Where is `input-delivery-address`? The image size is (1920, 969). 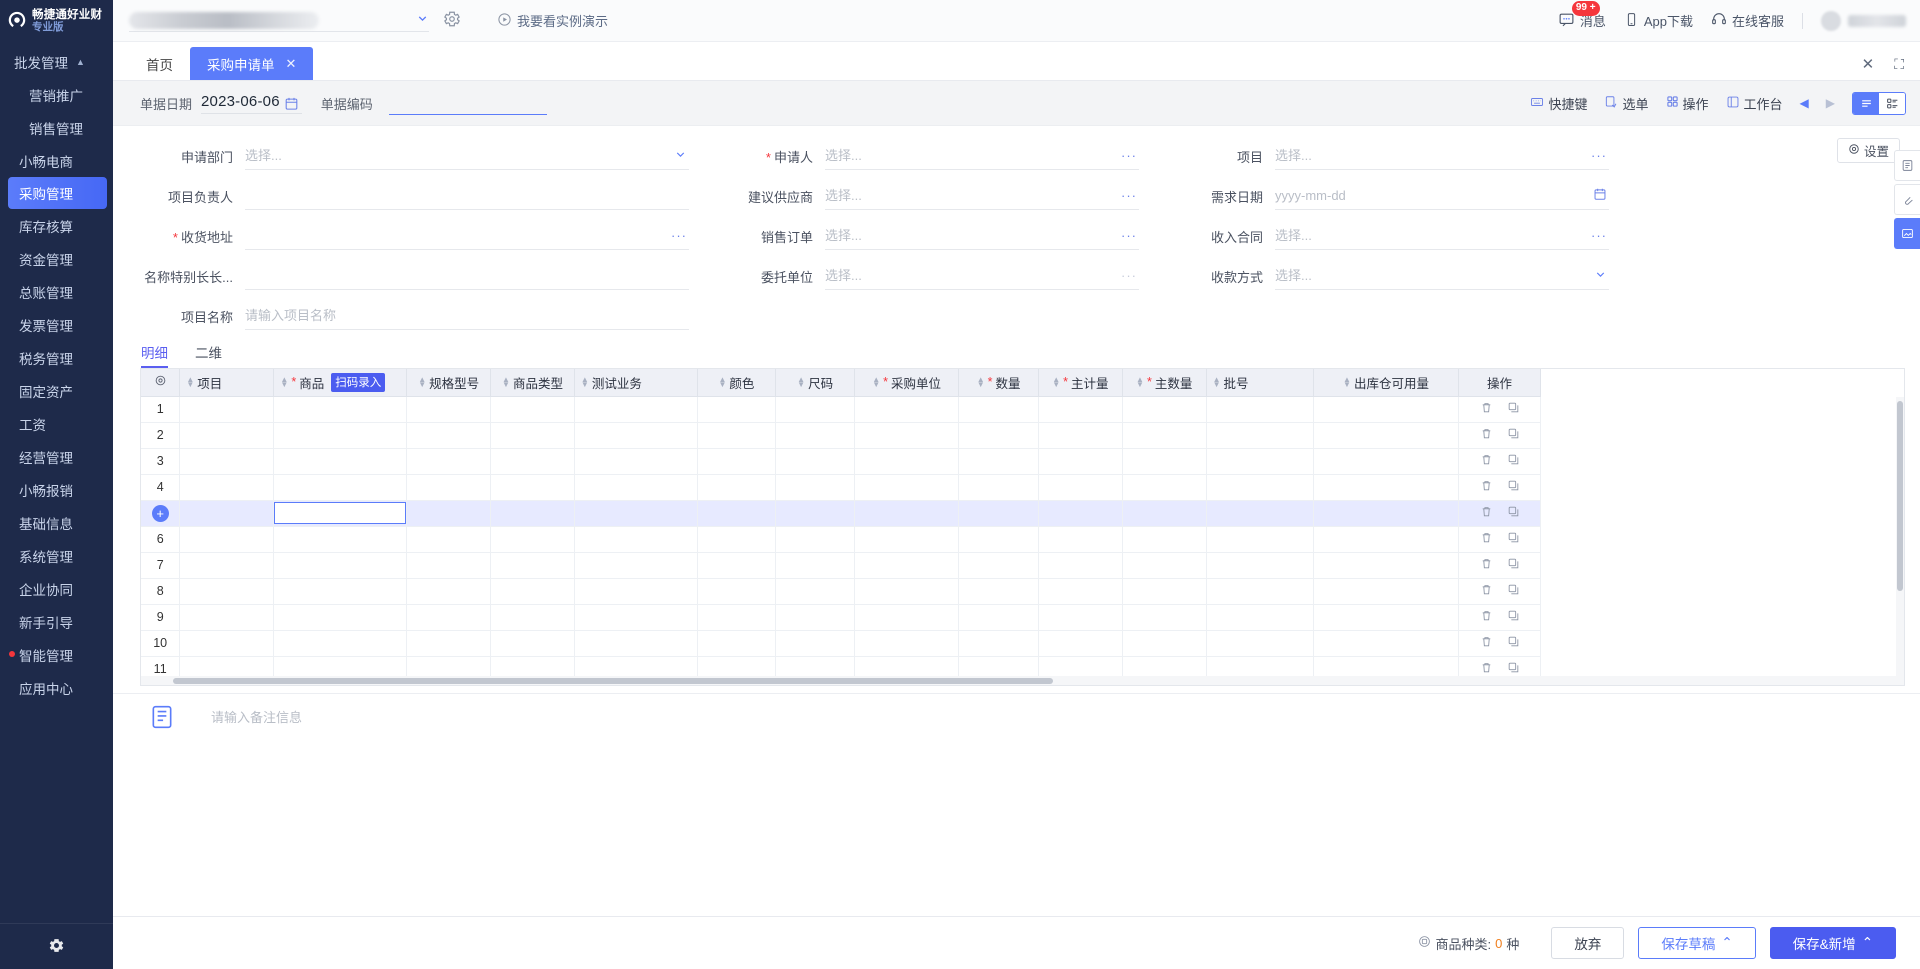
input-delivery-address is located at coordinates (467, 235).